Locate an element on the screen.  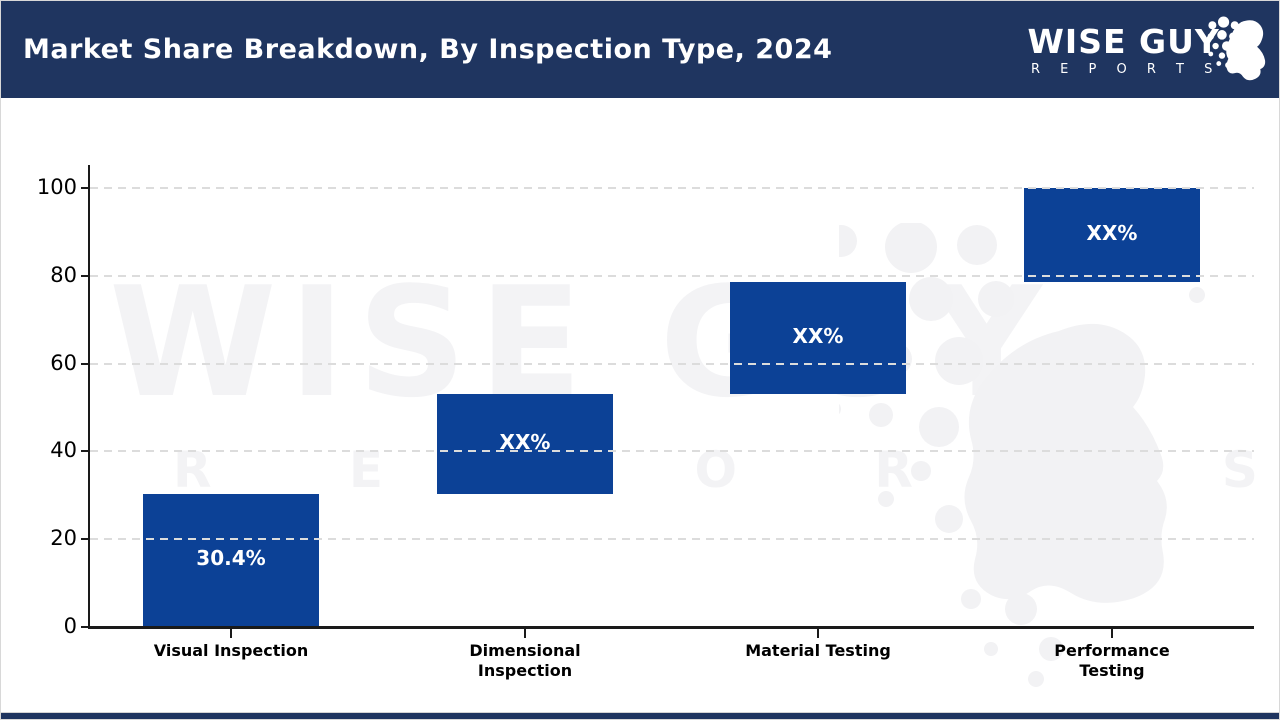
y-axis-spine is located at coordinates (89, 397).